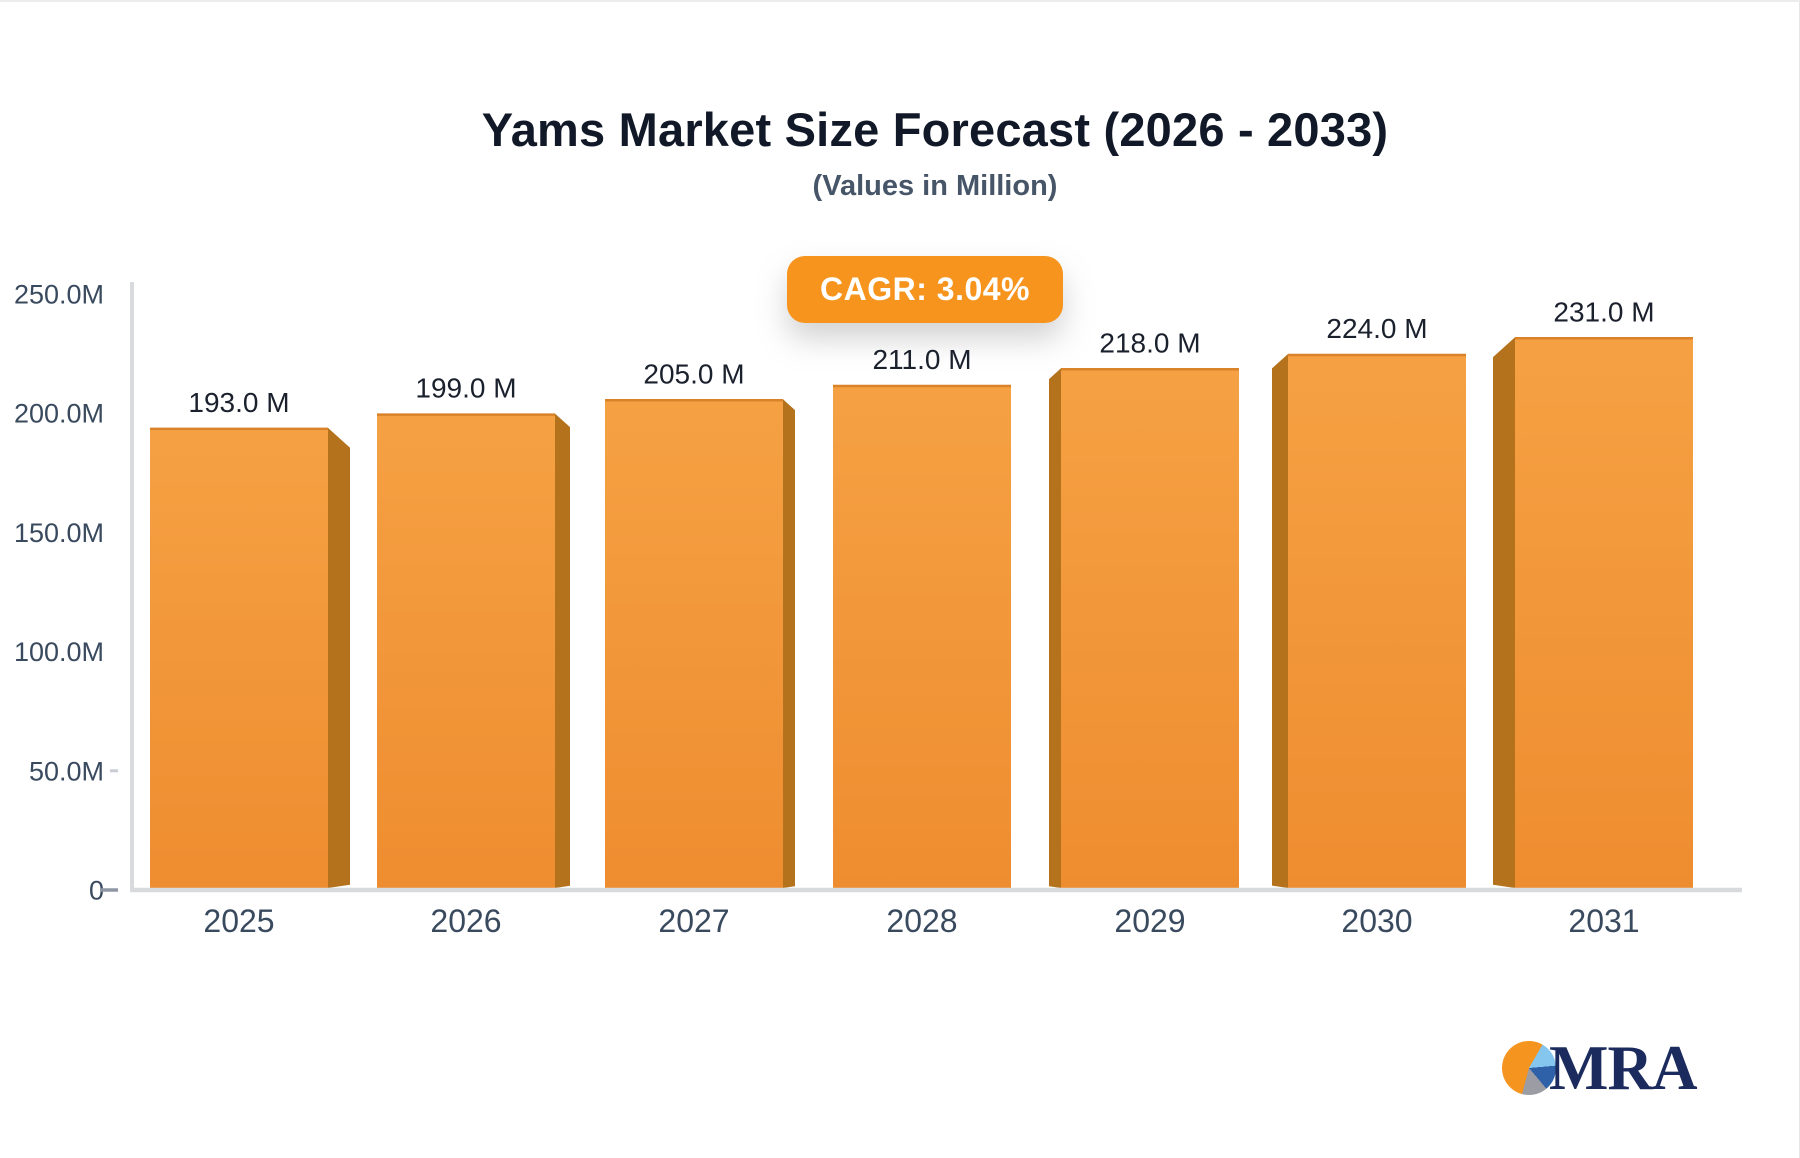 This screenshot has height=1158, width=1800. What do you see at coordinates (1149, 921) in the screenshot?
I see `x-axis-label: 2029` at bounding box center [1149, 921].